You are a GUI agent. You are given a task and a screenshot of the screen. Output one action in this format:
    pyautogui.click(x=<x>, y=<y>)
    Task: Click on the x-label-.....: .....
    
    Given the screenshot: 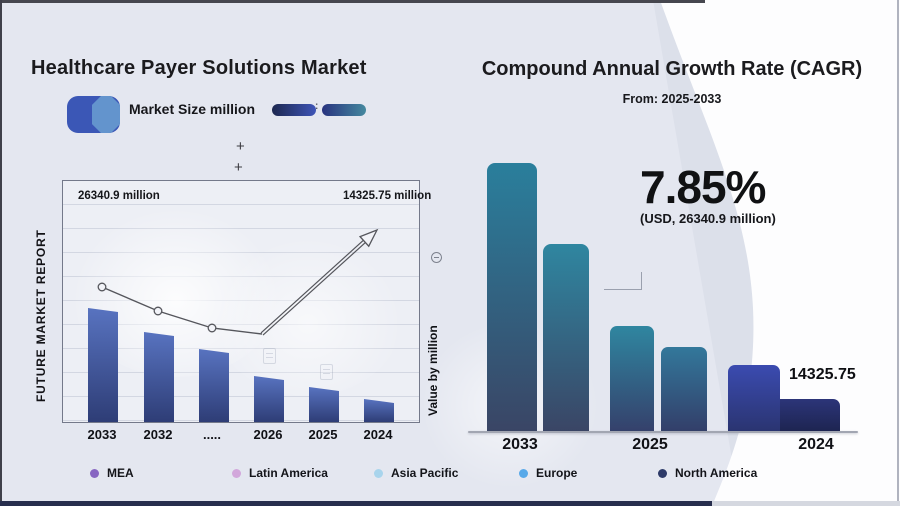 What is the action you would take?
    pyautogui.click(x=212, y=434)
    